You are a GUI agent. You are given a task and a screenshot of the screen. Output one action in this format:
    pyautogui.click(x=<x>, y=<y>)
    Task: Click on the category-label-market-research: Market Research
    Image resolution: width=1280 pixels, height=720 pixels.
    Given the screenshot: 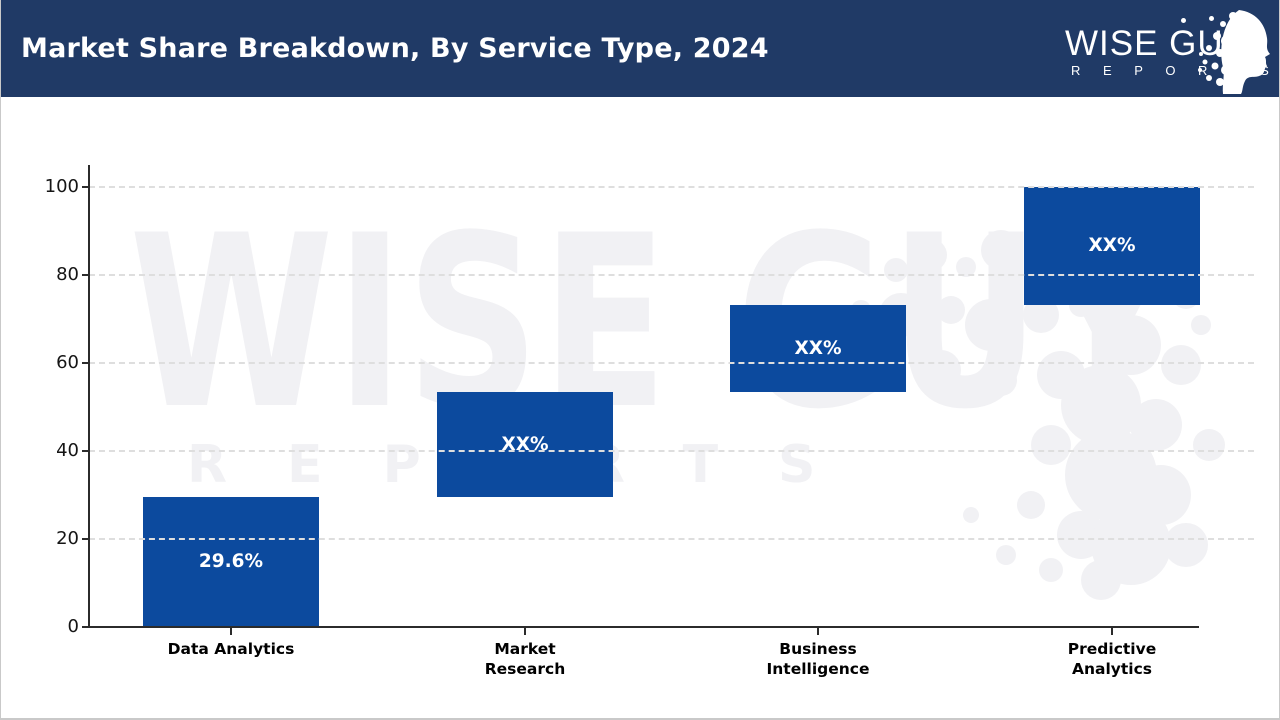 What is the action you would take?
    pyautogui.click(x=525, y=659)
    